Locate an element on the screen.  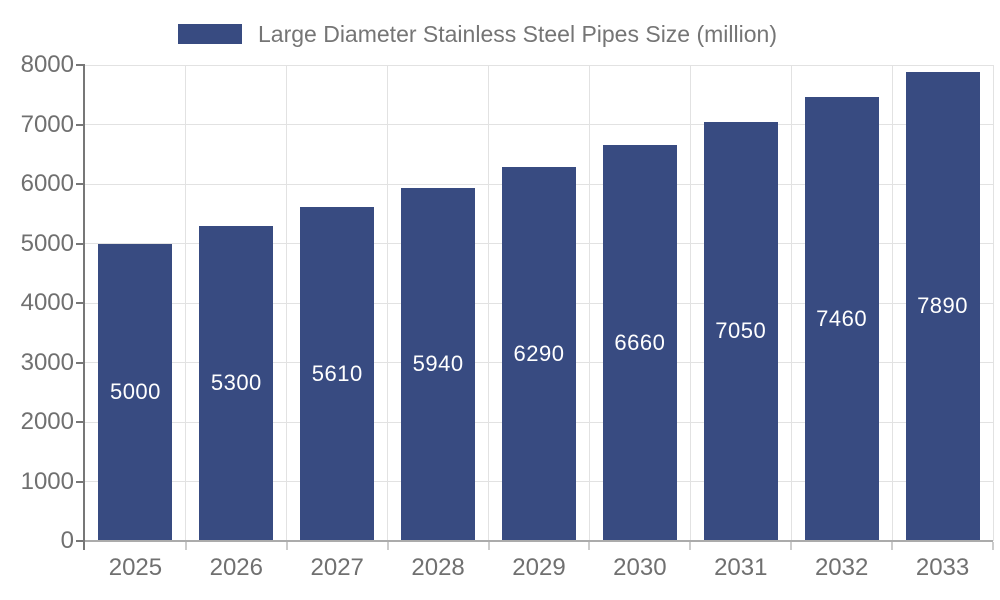
bar-value-label: 7050 is located at coordinates (741, 331).